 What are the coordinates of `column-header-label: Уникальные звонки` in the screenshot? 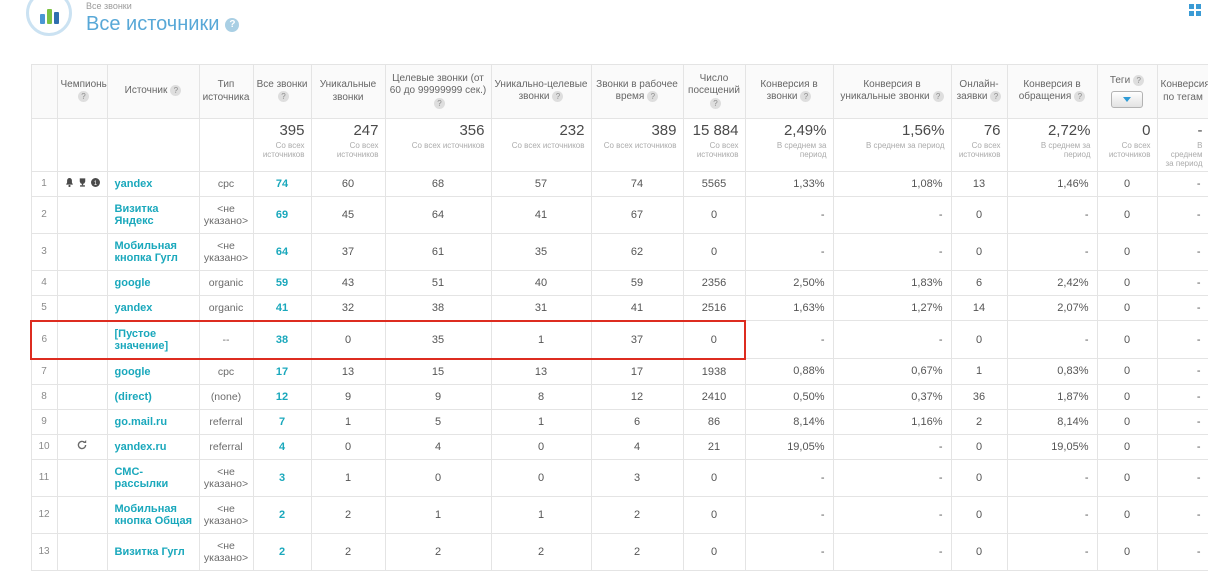 It's located at (348, 91).